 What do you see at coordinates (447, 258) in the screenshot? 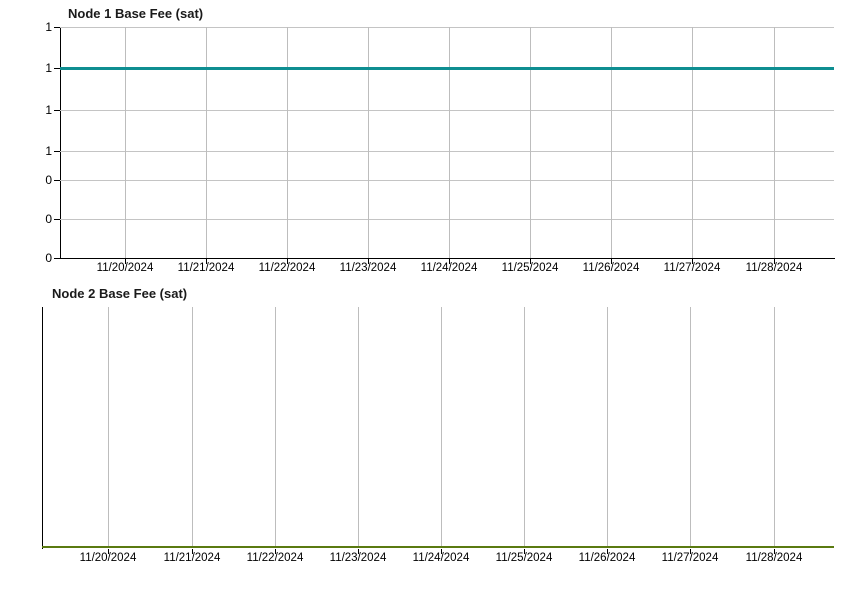
I see `chart-1-x-axis-line` at bounding box center [447, 258].